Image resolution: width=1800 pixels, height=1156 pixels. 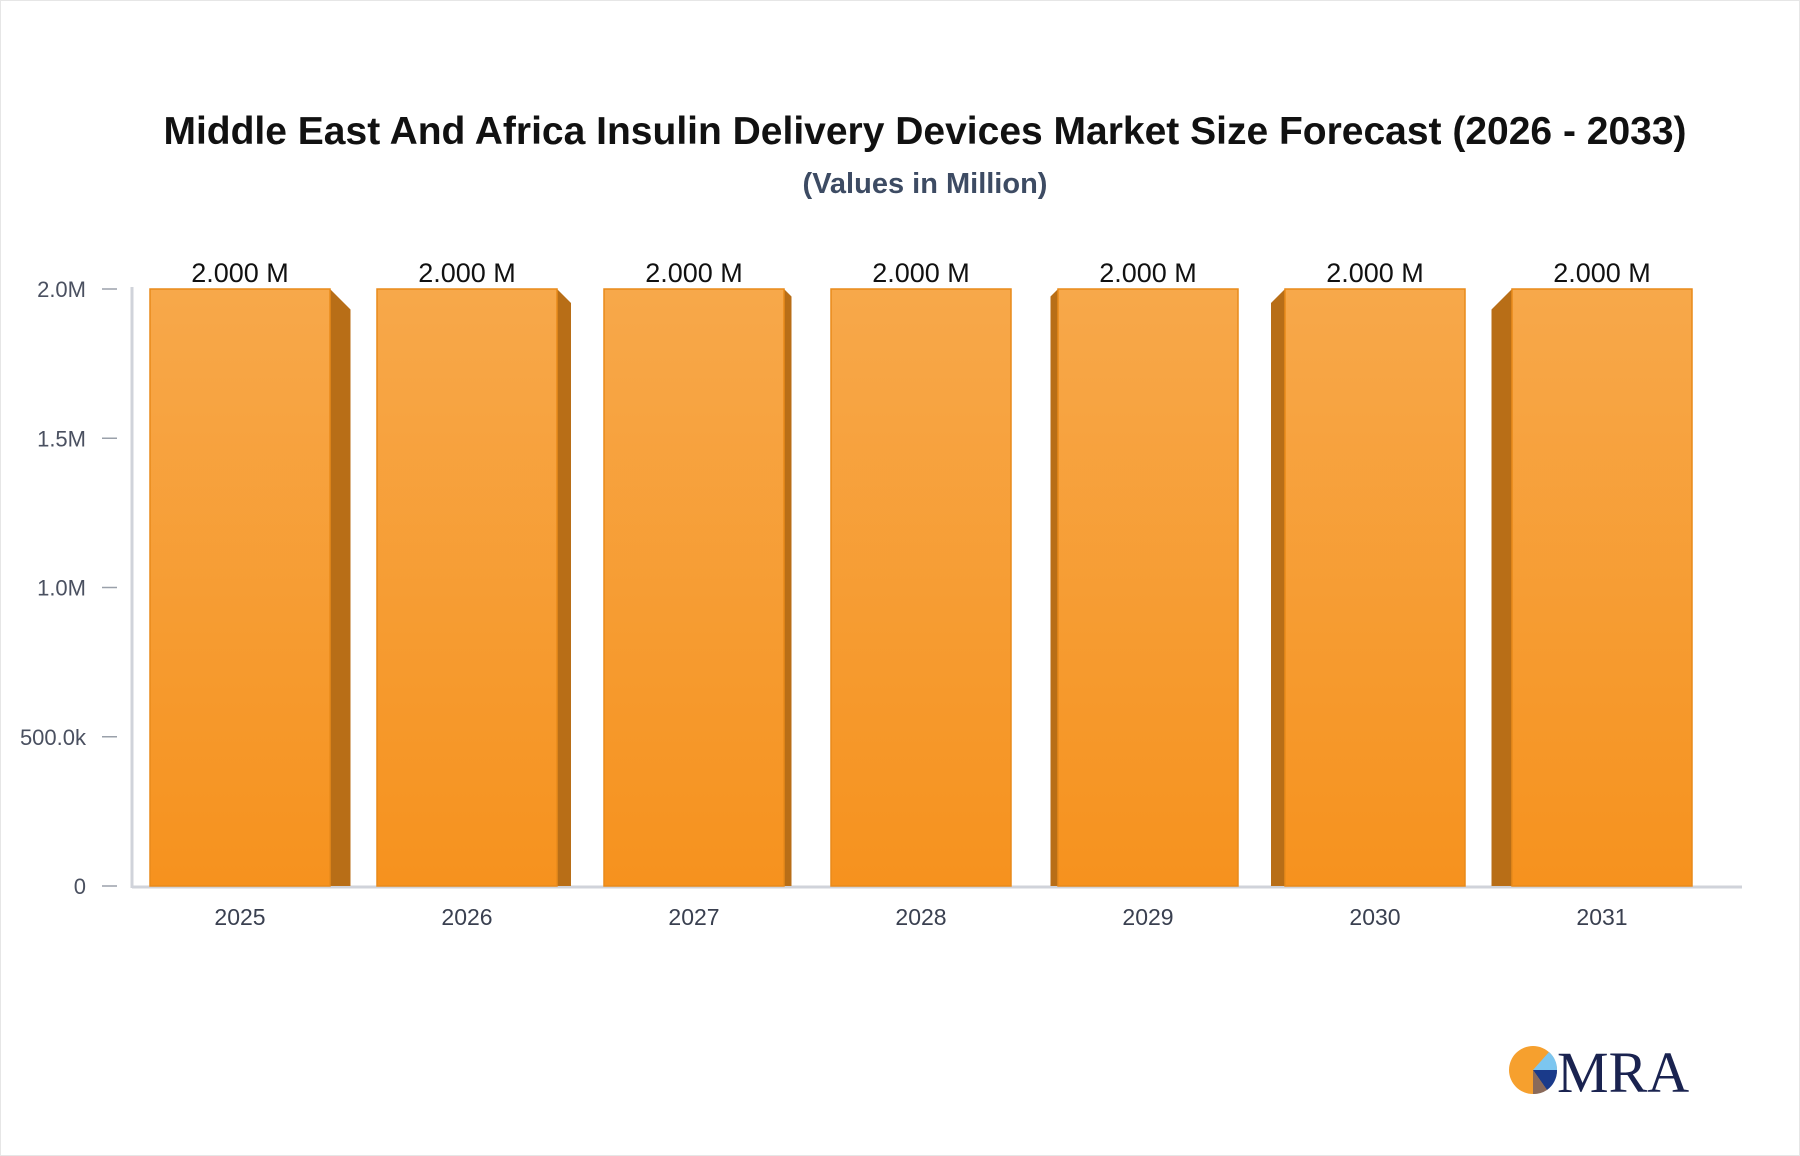 I want to click on y-tick-label: 0, so click(x=80, y=886).